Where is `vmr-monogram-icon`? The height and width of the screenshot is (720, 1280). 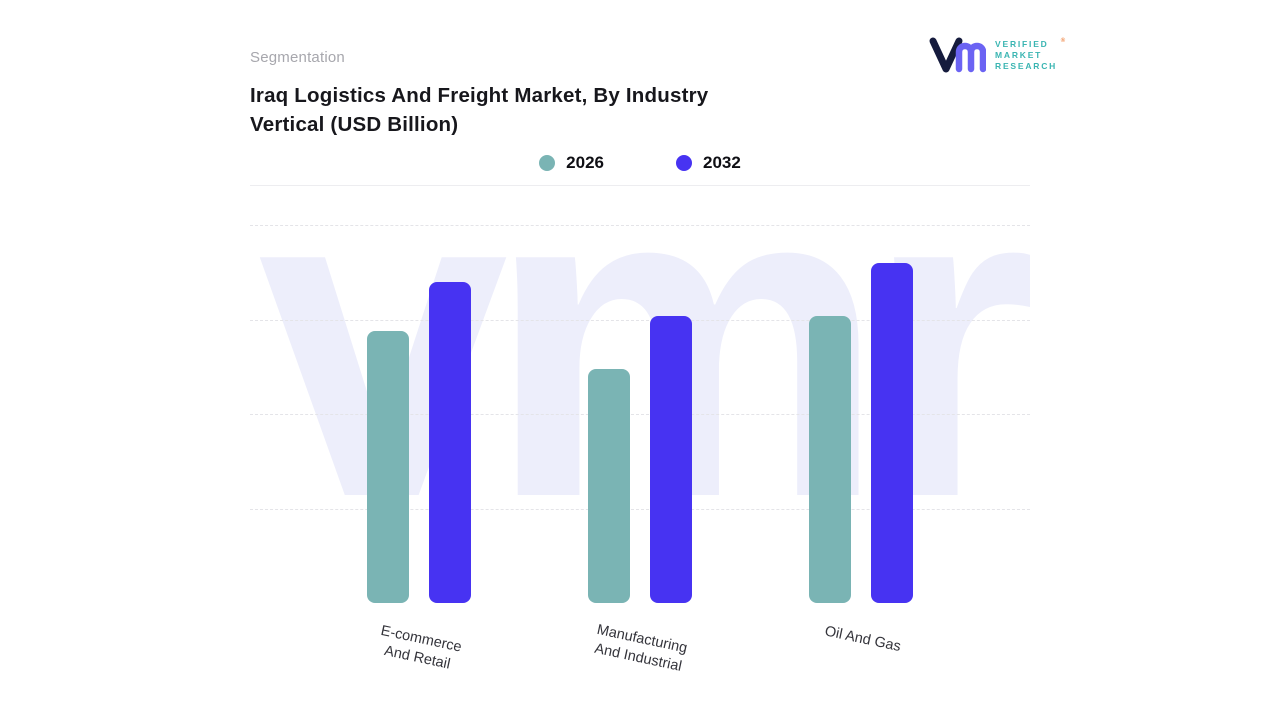
vmr-monogram-icon is located at coordinates (957, 55).